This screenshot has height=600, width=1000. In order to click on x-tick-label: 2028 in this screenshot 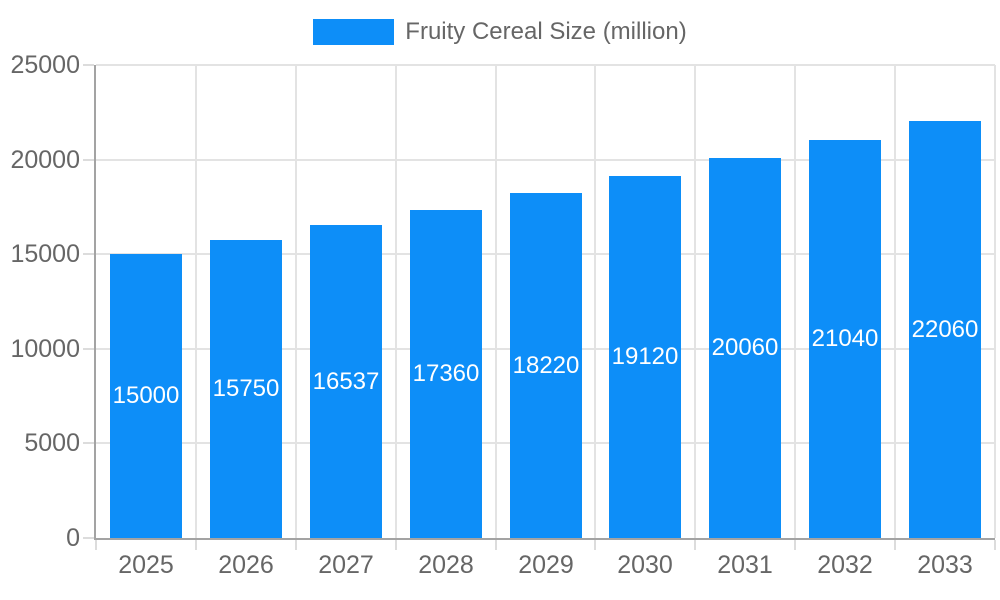, I will do `click(446, 565)`.